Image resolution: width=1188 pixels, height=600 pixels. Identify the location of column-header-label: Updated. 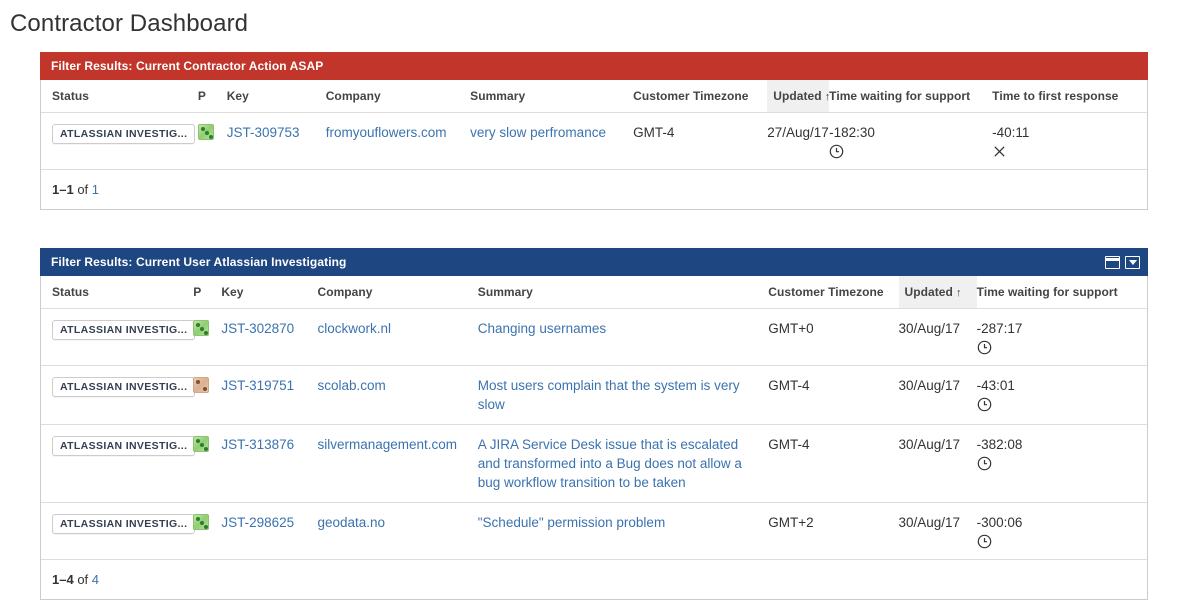
(797, 96).